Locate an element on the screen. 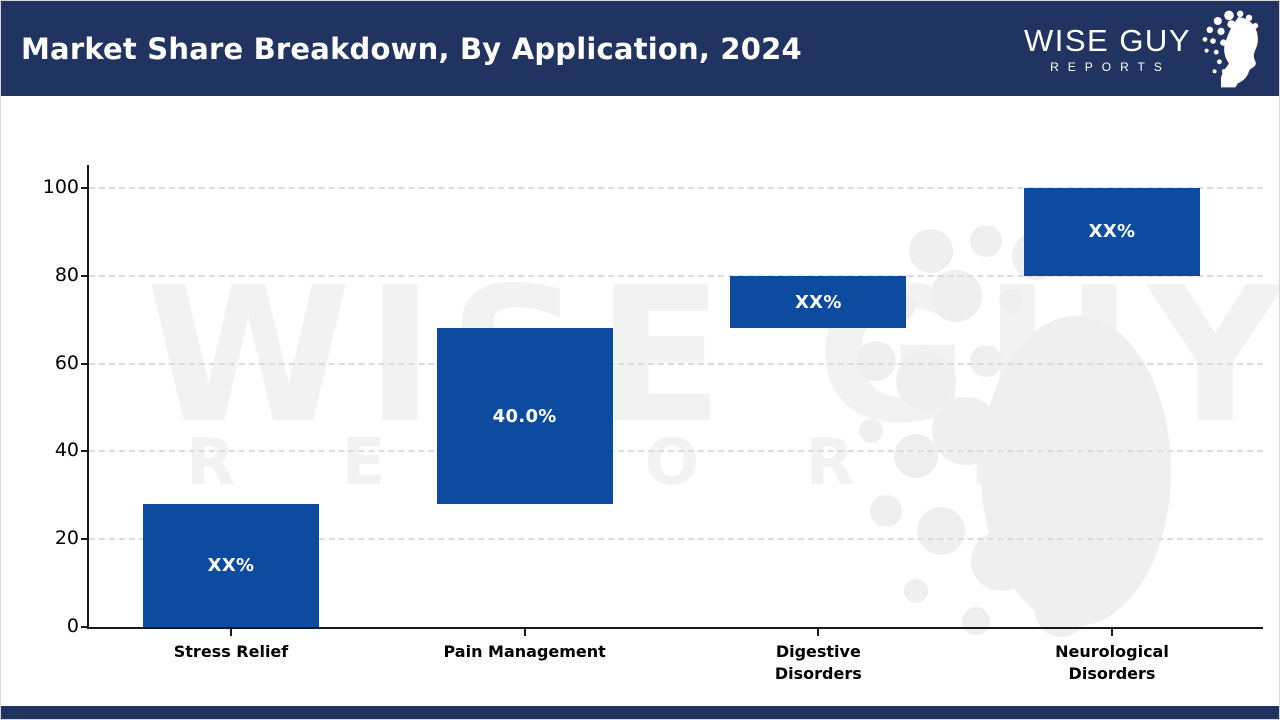 The height and width of the screenshot is (720, 1280). y-tick-label: 100 is located at coordinates (60, 187).